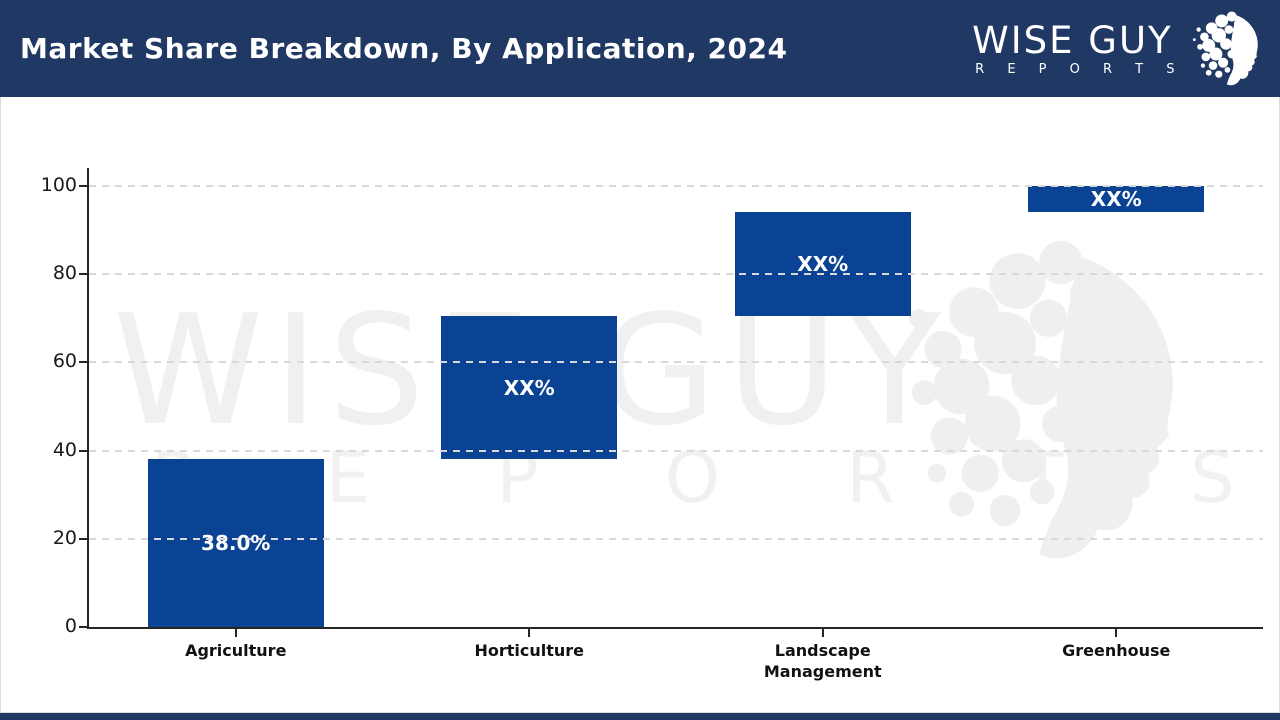 This screenshot has height=720, width=1280. Describe the element at coordinates (58, 185) in the screenshot. I see `y-tick-label: 100` at that location.